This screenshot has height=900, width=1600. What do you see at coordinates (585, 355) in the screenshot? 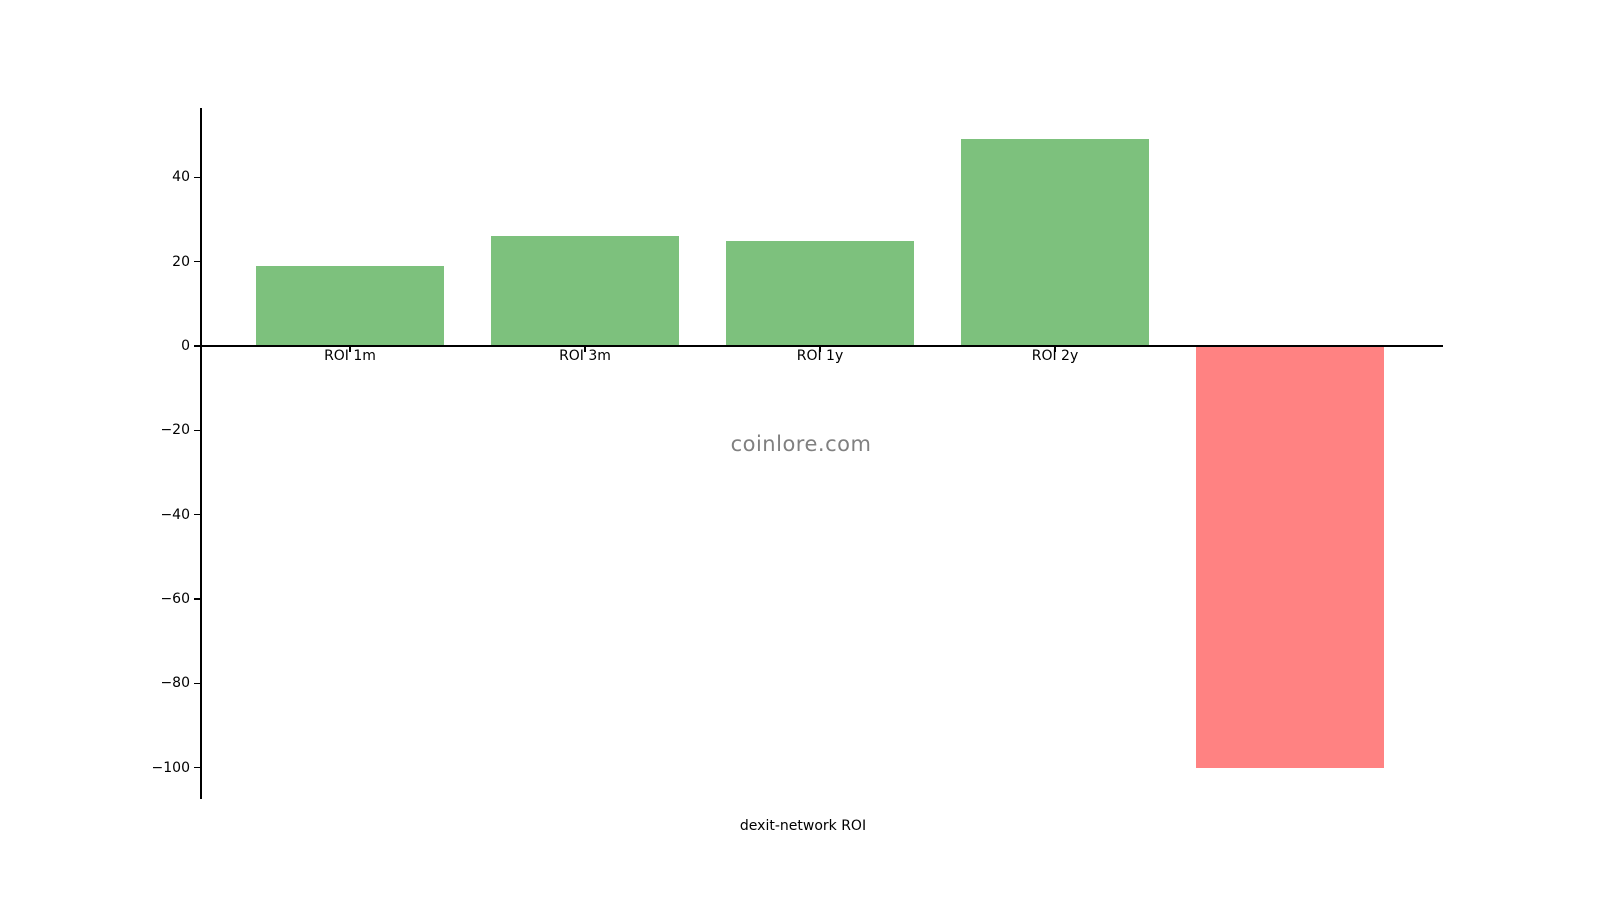
I see `x-tick-label: ROI 3m` at bounding box center [585, 355].